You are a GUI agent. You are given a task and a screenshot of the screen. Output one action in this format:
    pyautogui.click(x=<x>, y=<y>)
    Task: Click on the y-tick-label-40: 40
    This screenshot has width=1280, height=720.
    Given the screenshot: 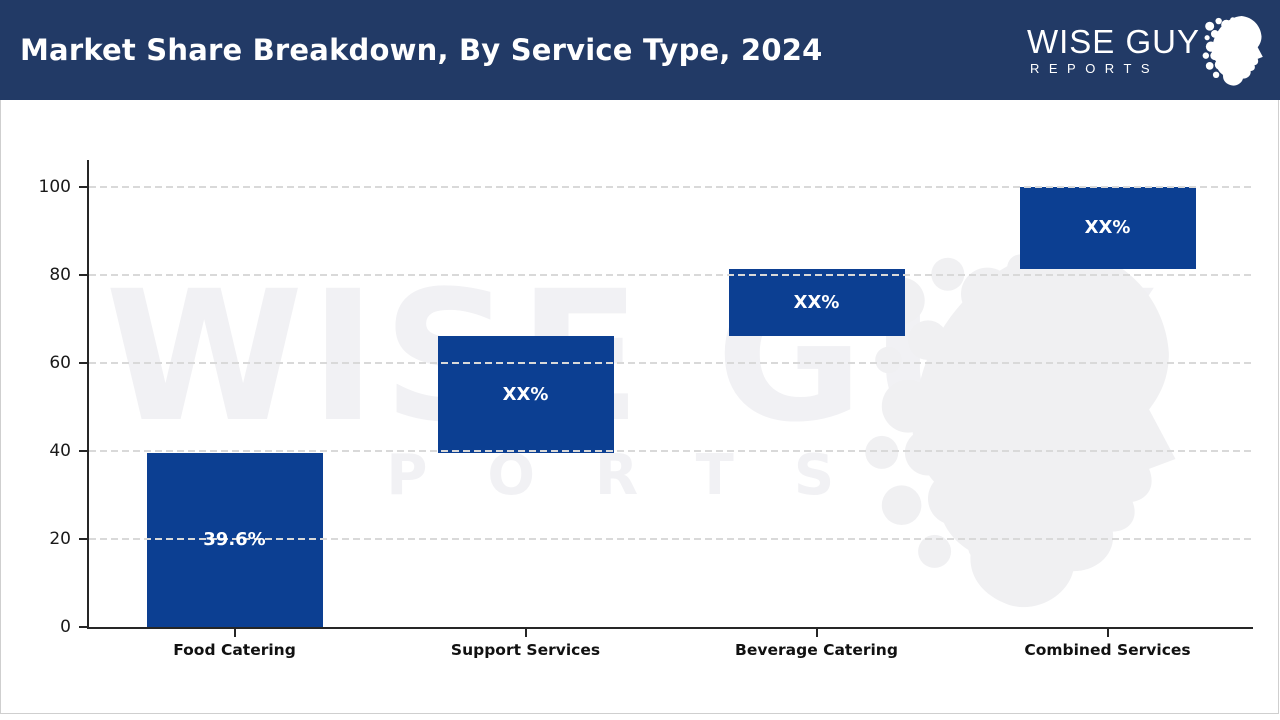 What is the action you would take?
    pyautogui.click(x=60, y=451)
    